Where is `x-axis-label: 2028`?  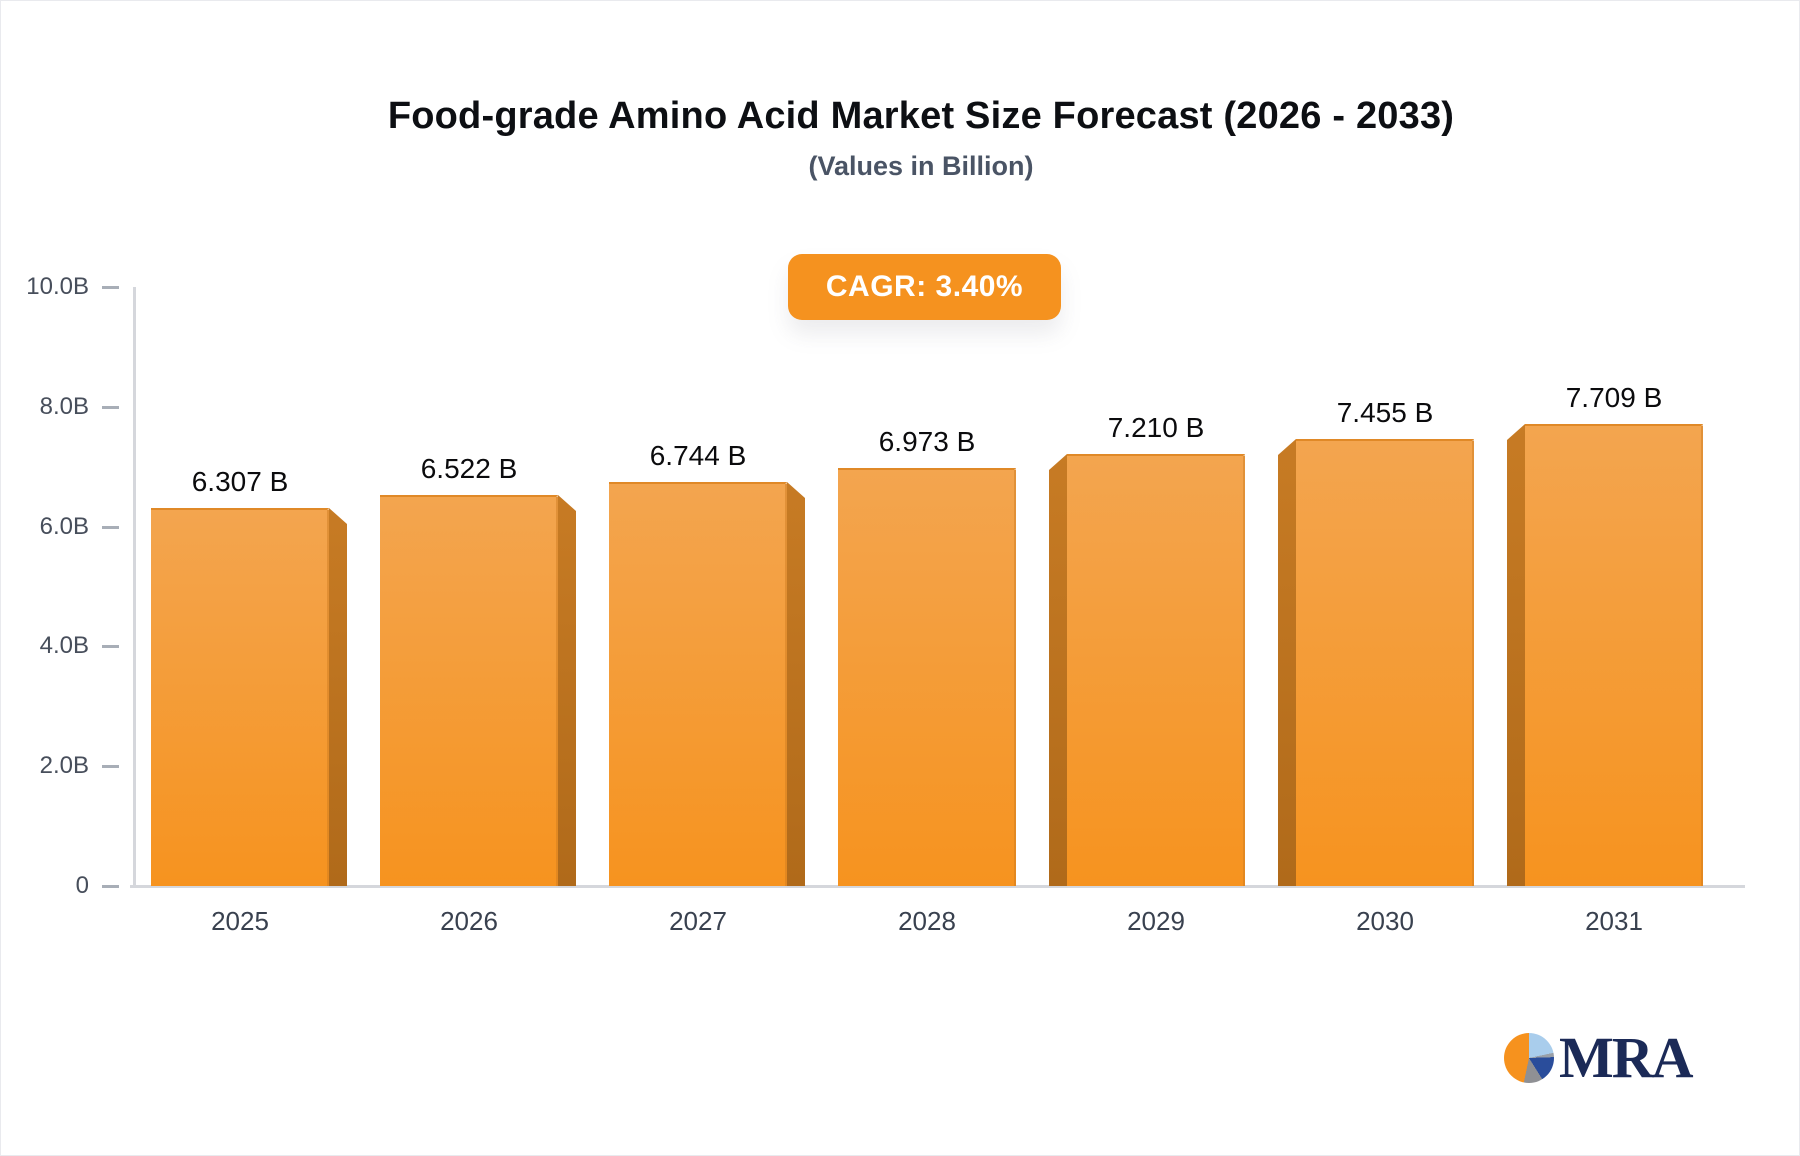
x-axis-label: 2028 is located at coordinates (927, 921).